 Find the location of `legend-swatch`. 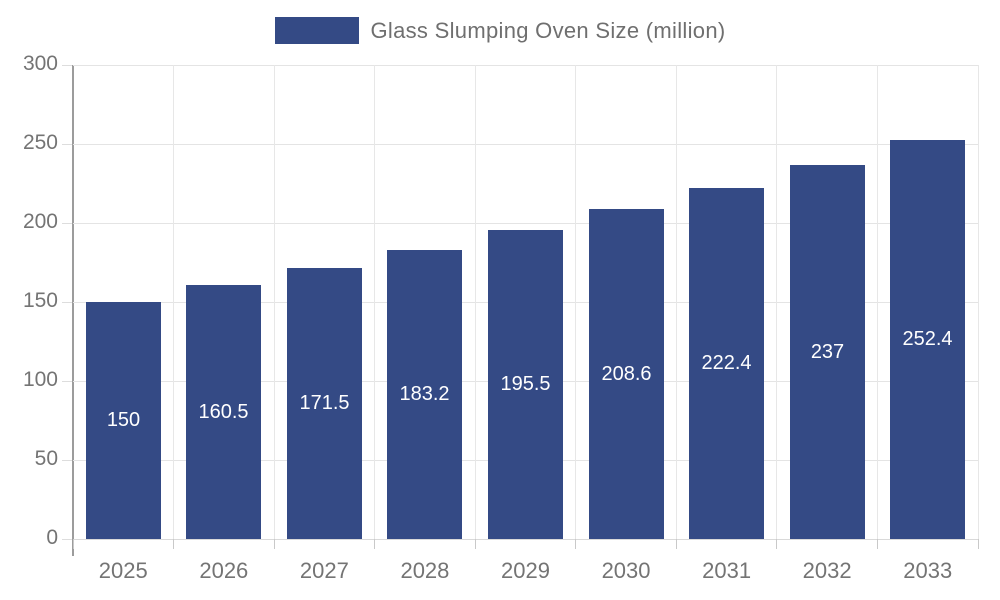

legend-swatch is located at coordinates (316, 30).